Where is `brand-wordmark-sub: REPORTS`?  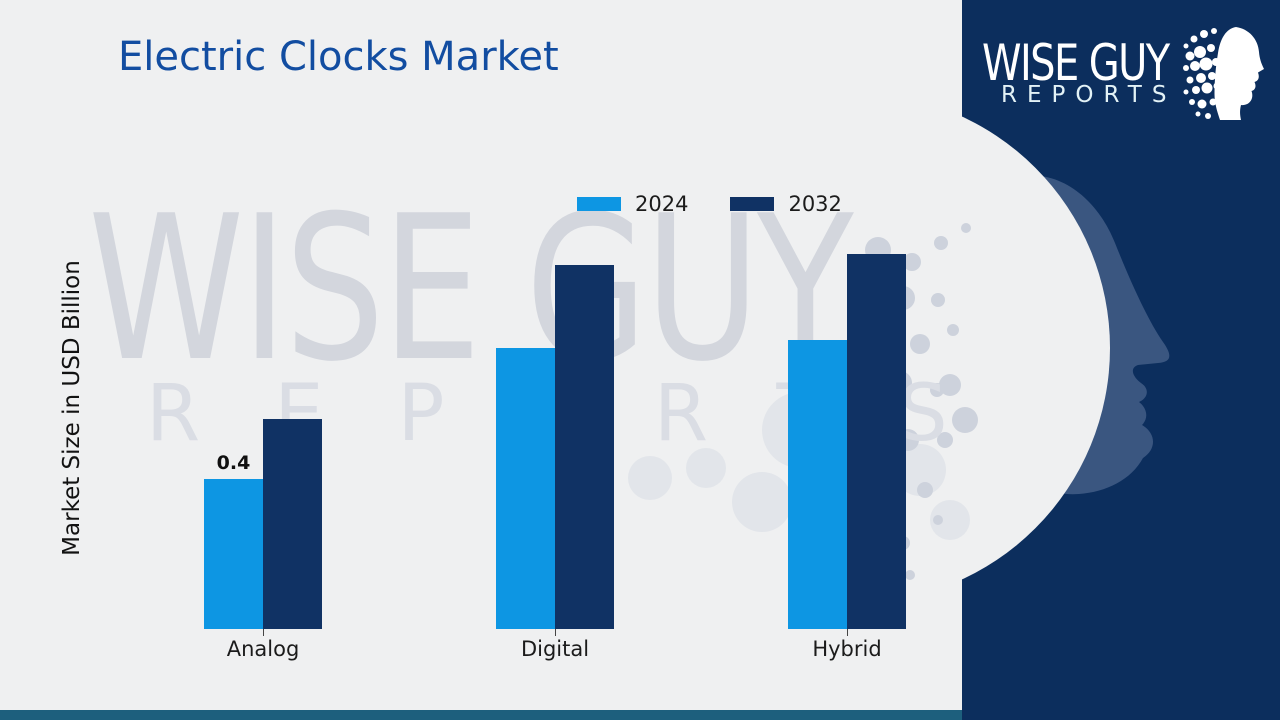
brand-wordmark-sub: REPORTS is located at coordinates (1089, 95).